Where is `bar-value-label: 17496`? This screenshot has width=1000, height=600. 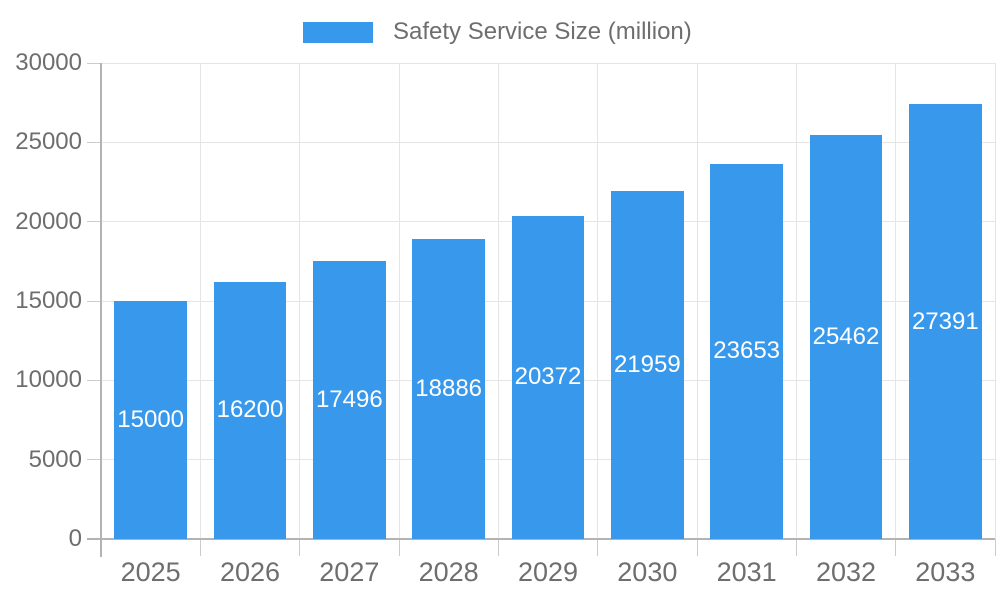
bar-value-label: 17496 is located at coordinates (349, 400).